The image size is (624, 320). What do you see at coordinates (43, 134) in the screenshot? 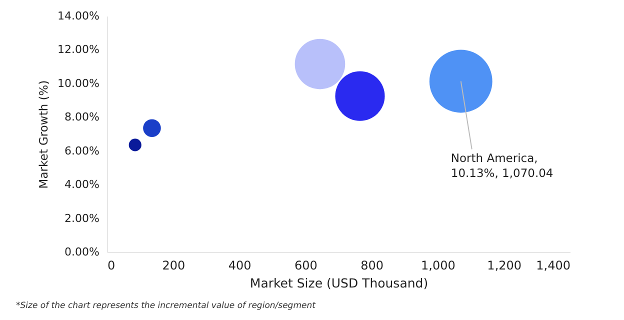
I see `y-axis-title: Market Growth (%)` at bounding box center [43, 134].